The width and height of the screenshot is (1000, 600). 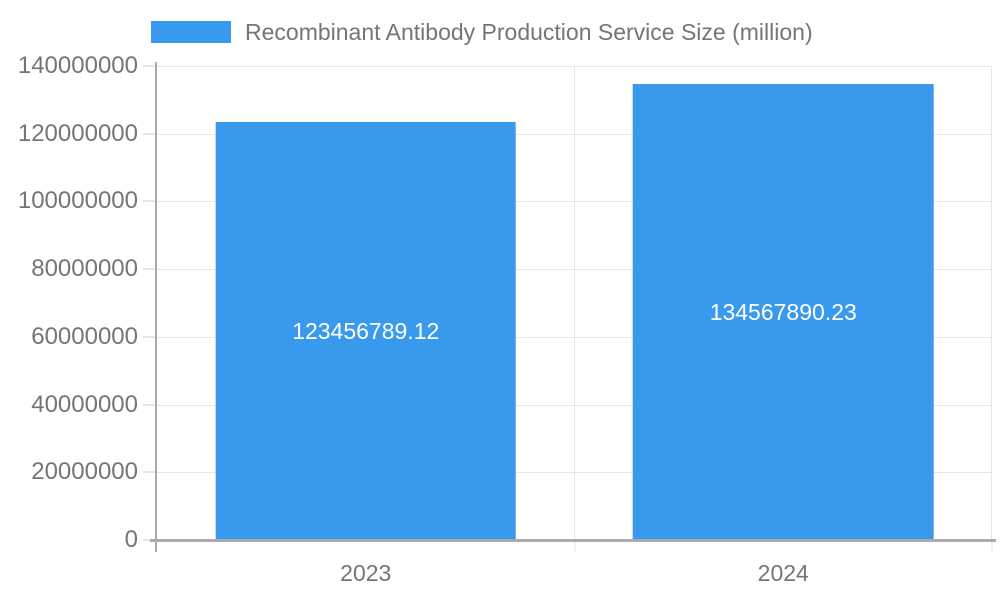 I want to click on bar-value-label: 123456789.12, so click(x=366, y=330).